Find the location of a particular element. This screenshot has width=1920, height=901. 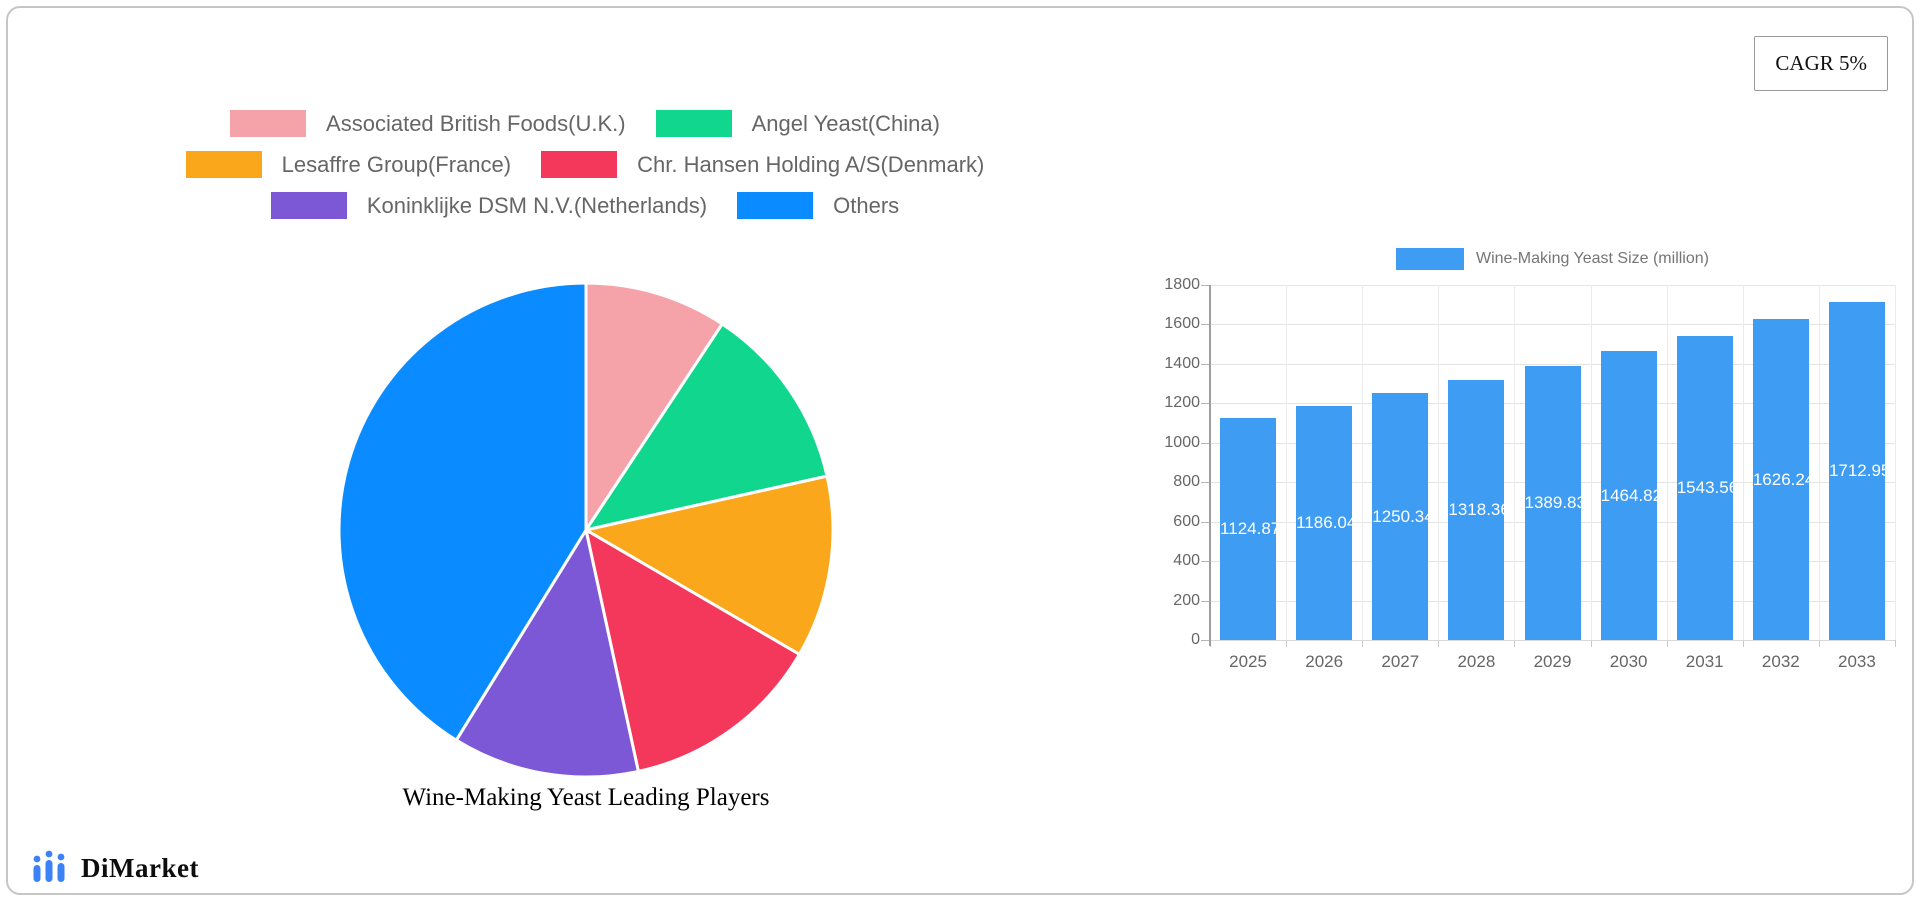

pie-legend-label: Associated British Foods(U.K.) is located at coordinates (476, 123).